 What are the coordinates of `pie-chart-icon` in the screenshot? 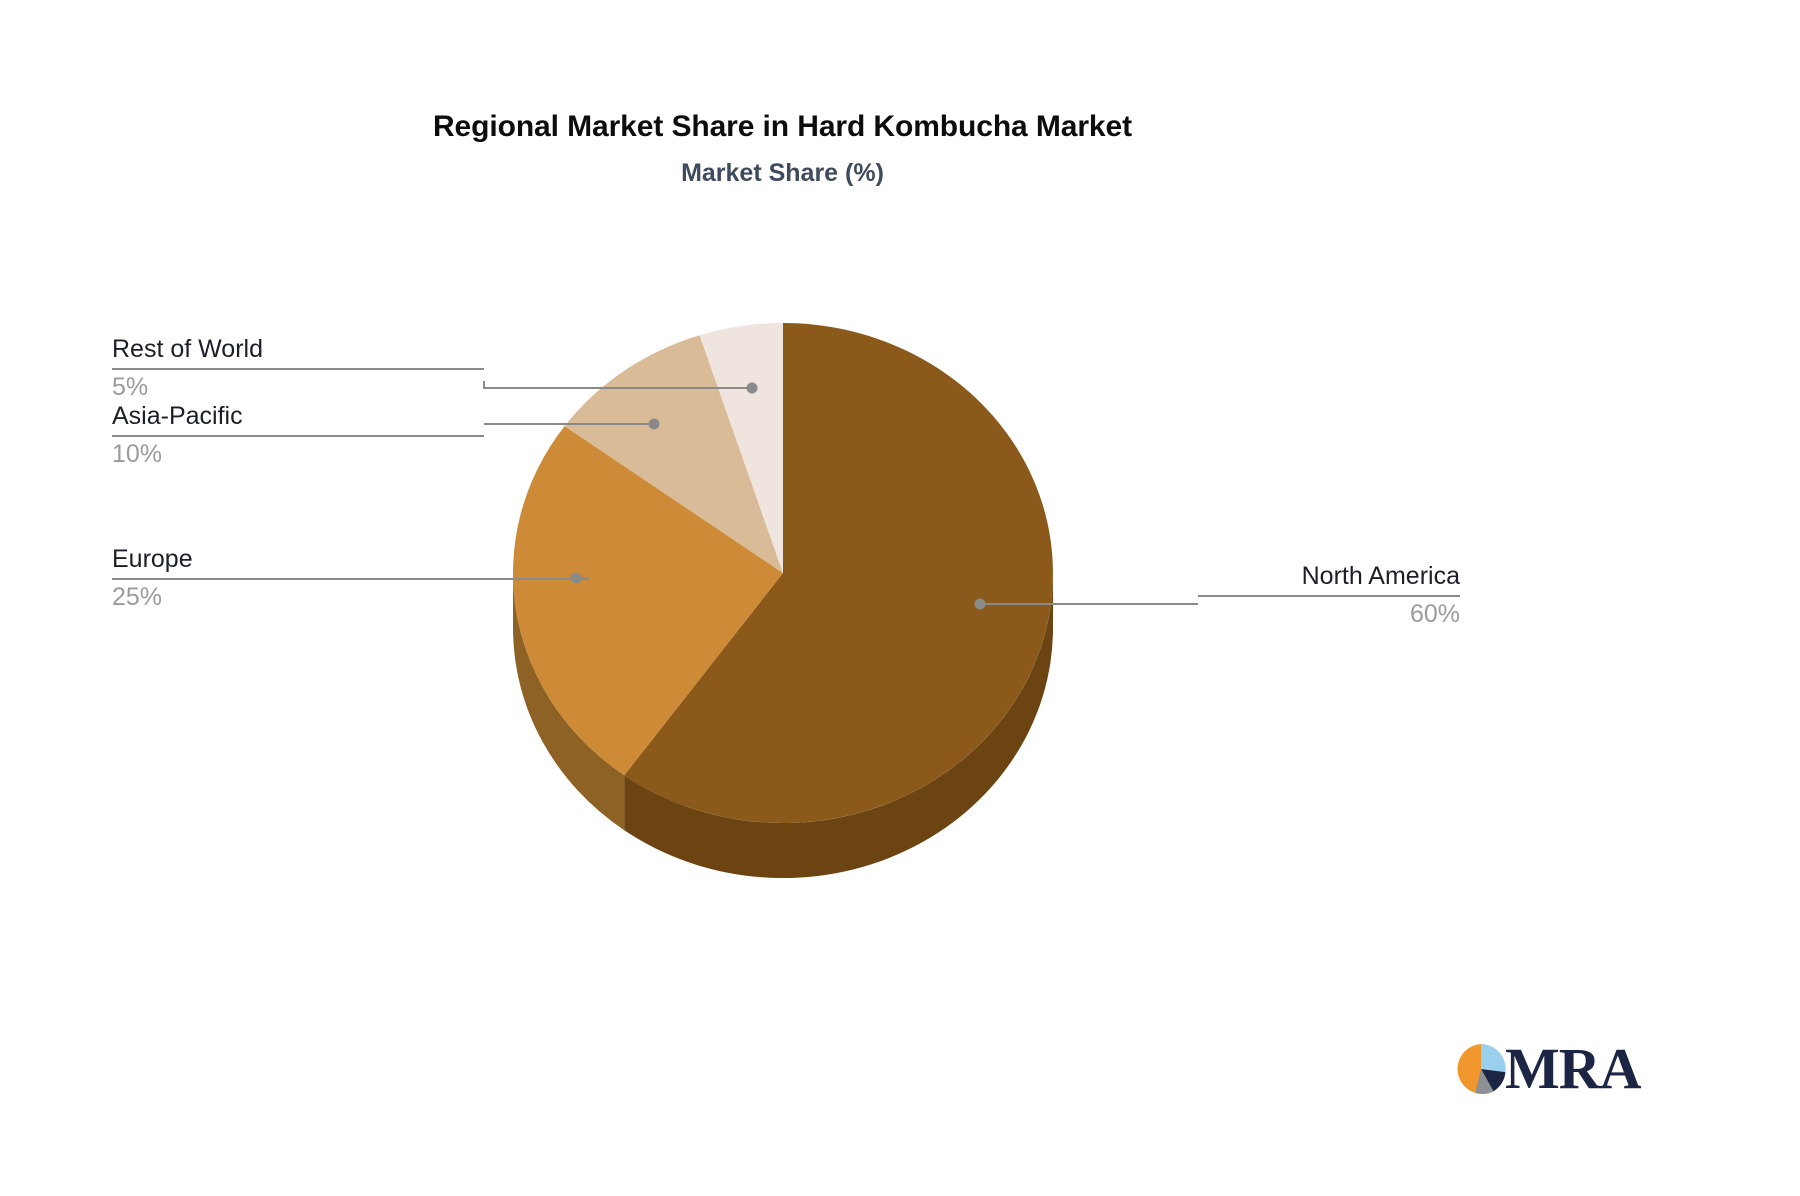 It's located at (1481, 1069).